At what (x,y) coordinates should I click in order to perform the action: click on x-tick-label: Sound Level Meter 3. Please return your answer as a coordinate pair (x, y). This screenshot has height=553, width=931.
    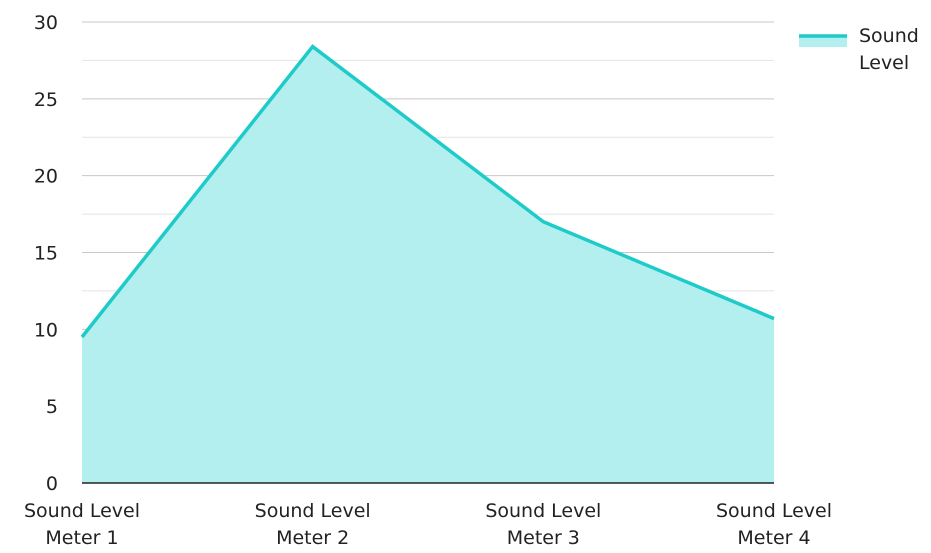
    Looking at the image, I should click on (543, 524).